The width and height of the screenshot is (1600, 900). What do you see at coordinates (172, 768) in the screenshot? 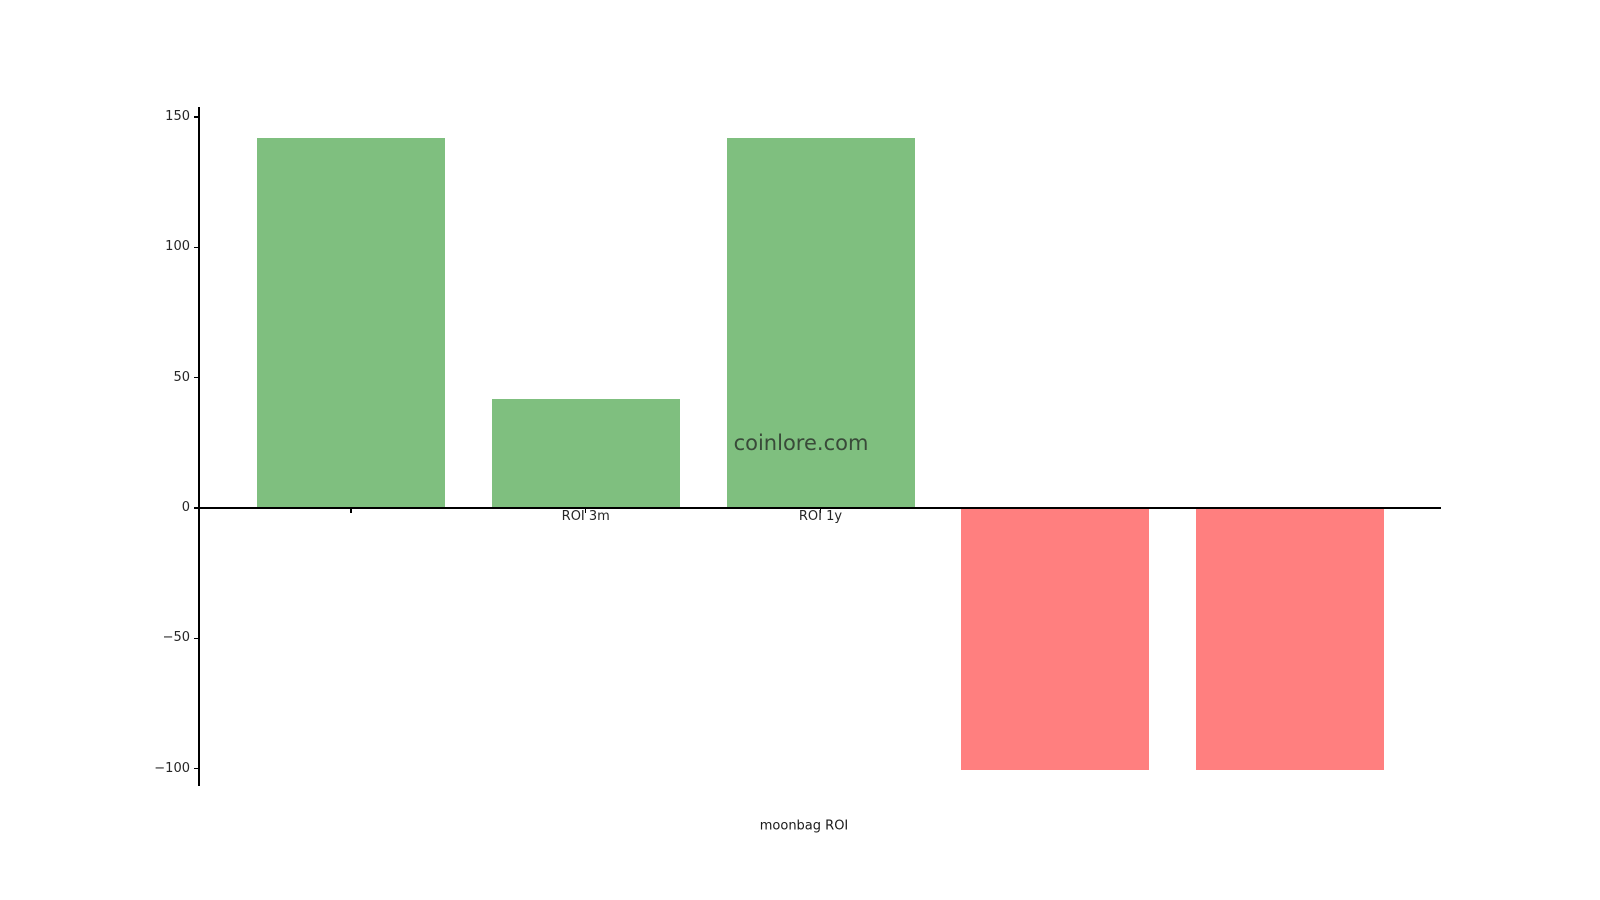
I see `y-tick-label: −100` at bounding box center [172, 768].